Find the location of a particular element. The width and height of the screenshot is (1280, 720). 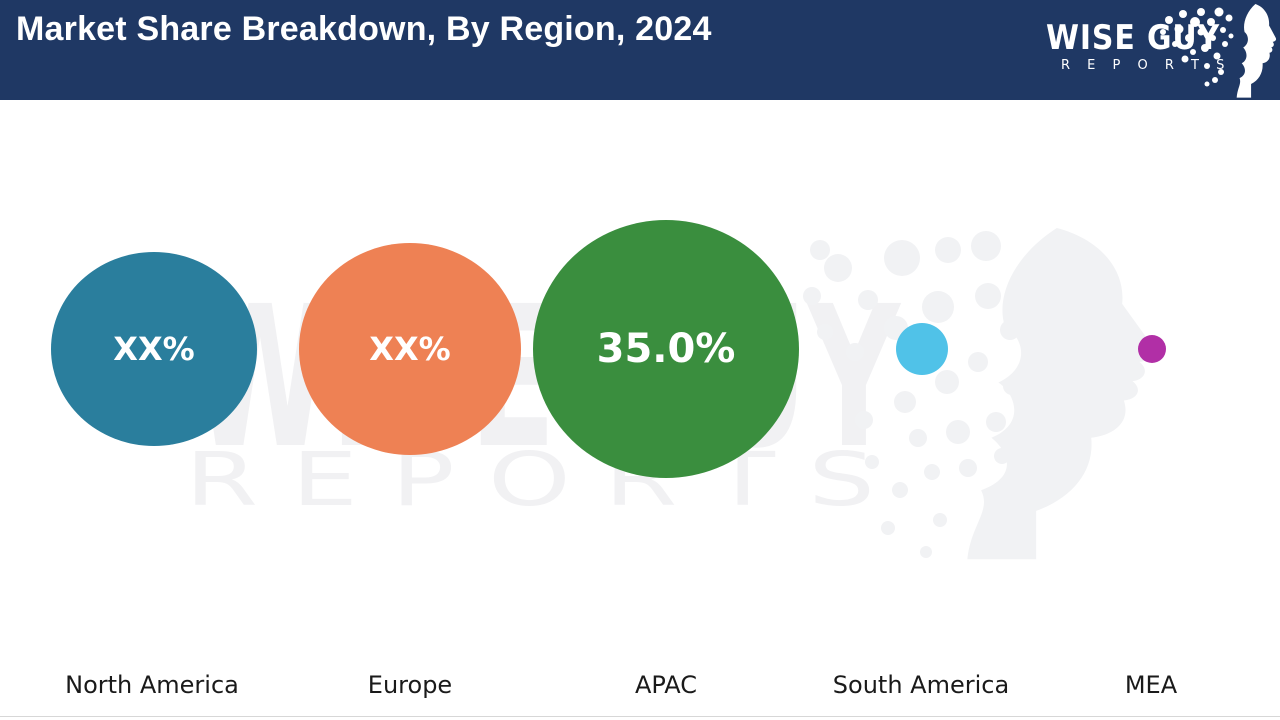

category-label-south-america: South America is located at coordinates (921, 685).